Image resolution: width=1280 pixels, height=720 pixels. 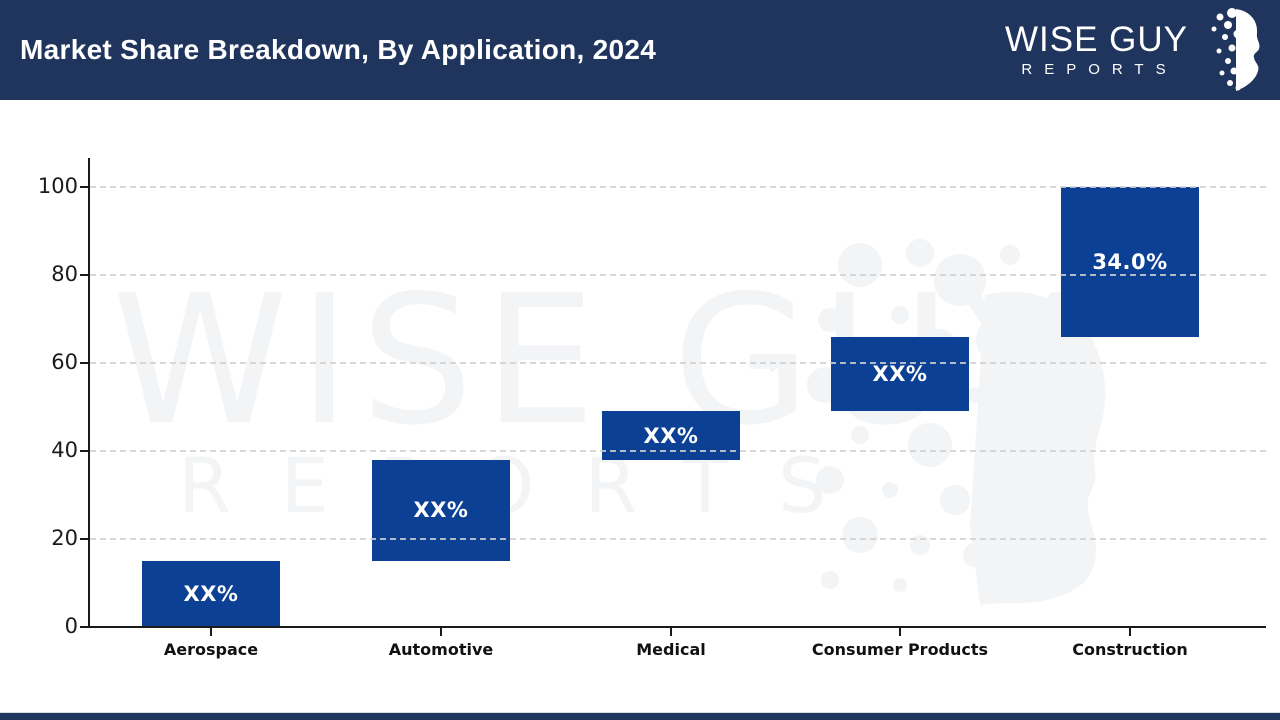 What do you see at coordinates (441, 649) in the screenshot?
I see `x-category-label-automotive: Automotive` at bounding box center [441, 649].